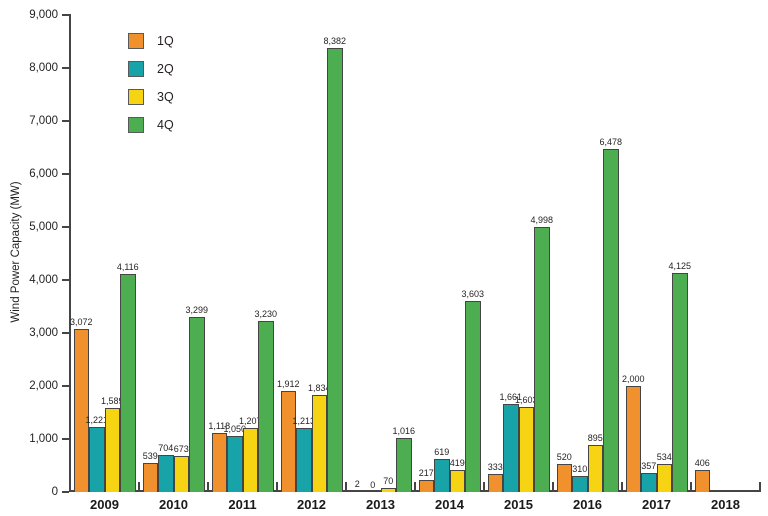  Describe the element at coordinates (564, 478) in the screenshot. I see `bar-1Q-2016` at that location.